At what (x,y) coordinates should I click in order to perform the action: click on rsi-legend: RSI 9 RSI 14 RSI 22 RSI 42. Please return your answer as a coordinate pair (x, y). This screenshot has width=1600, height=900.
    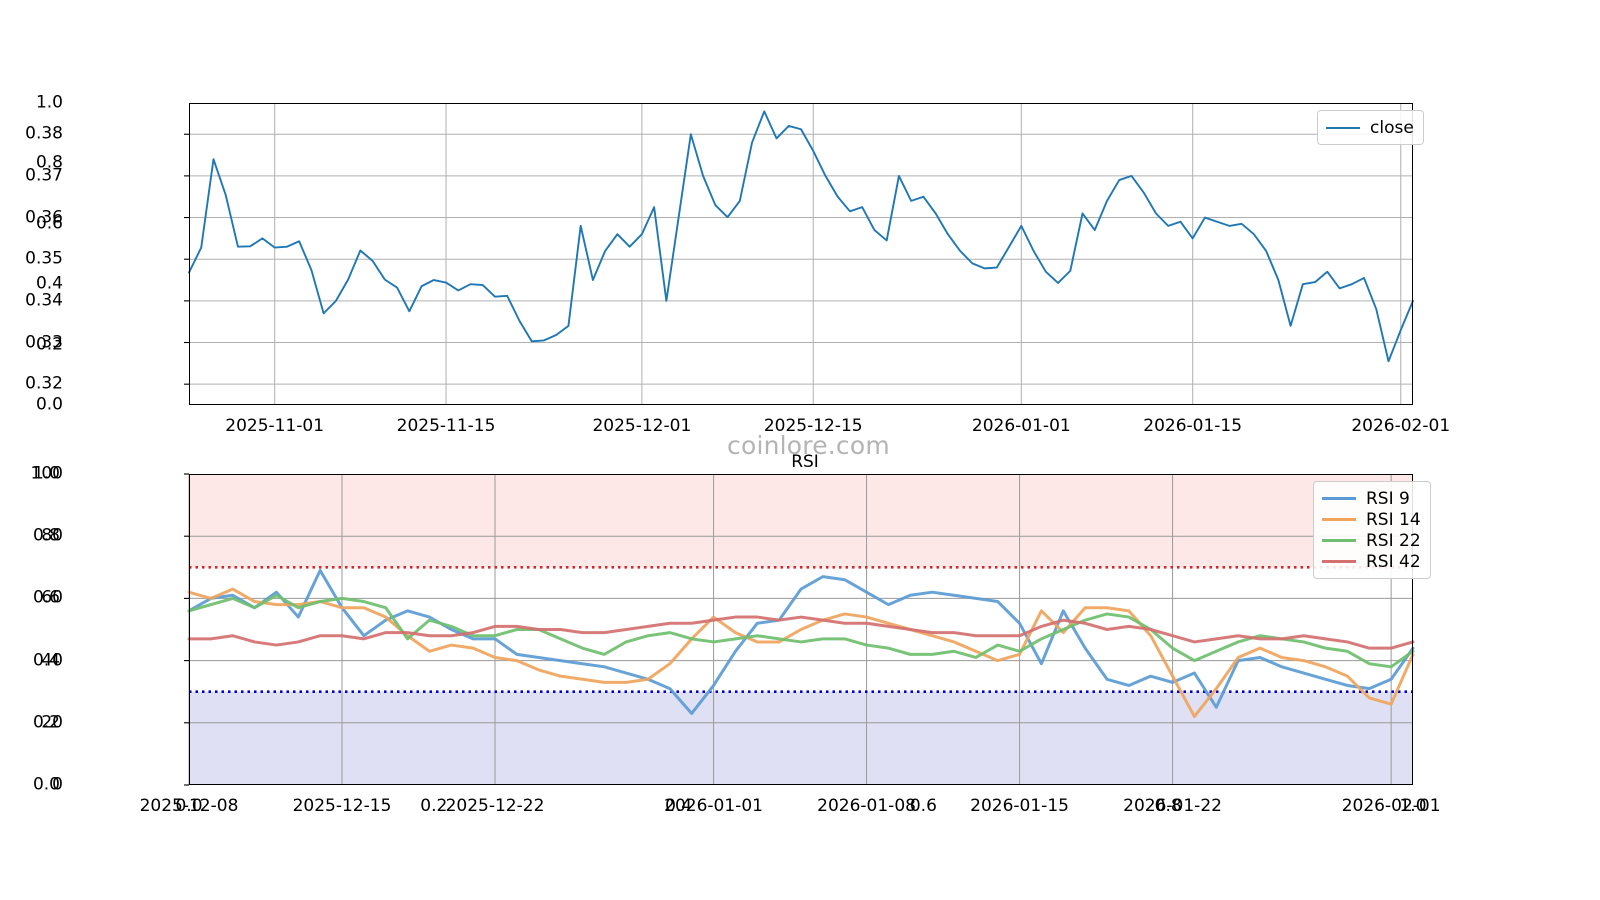
    Looking at the image, I should click on (1372, 530).